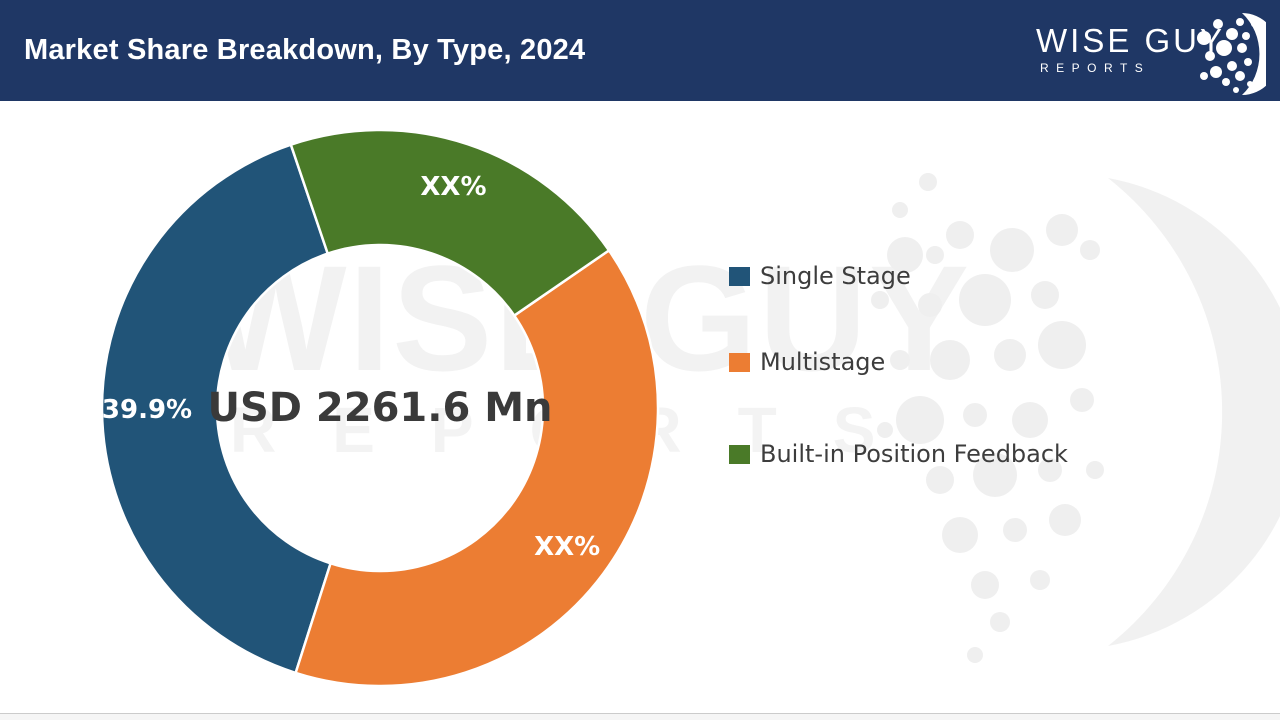  I want to click on legend-swatch-multistage, so click(739, 362).